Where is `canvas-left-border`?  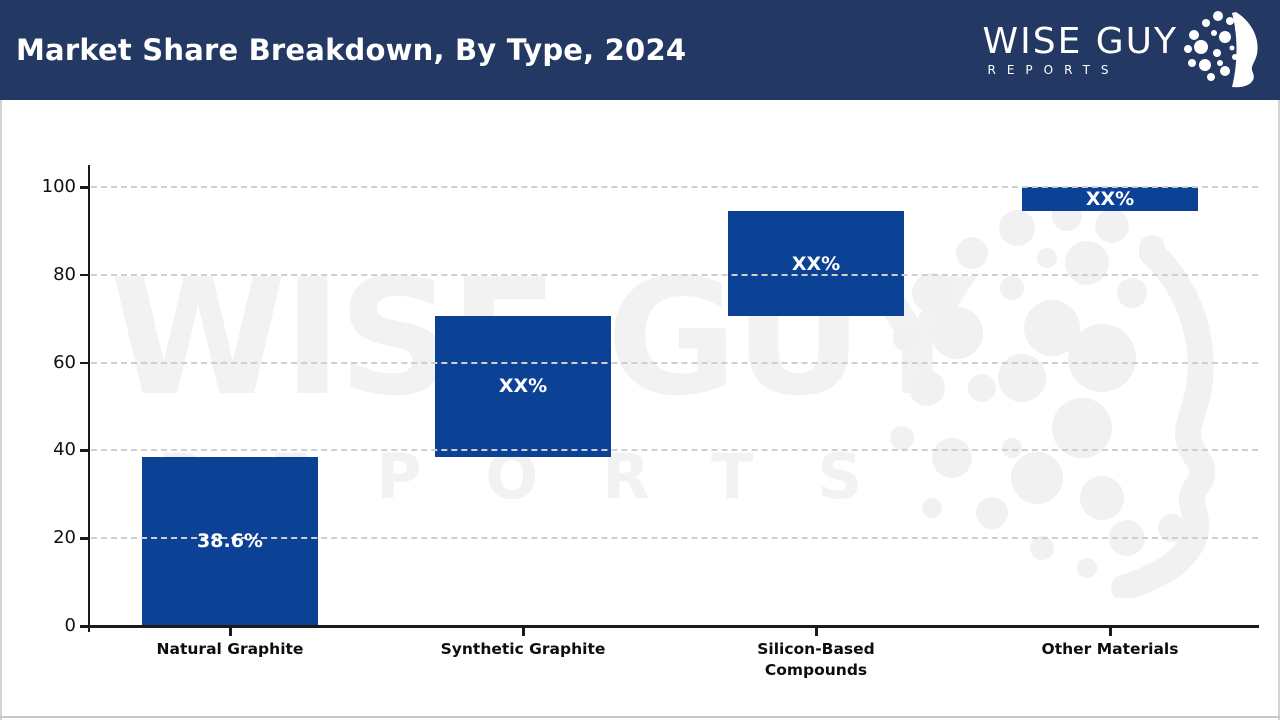 canvas-left-border is located at coordinates (1, 410).